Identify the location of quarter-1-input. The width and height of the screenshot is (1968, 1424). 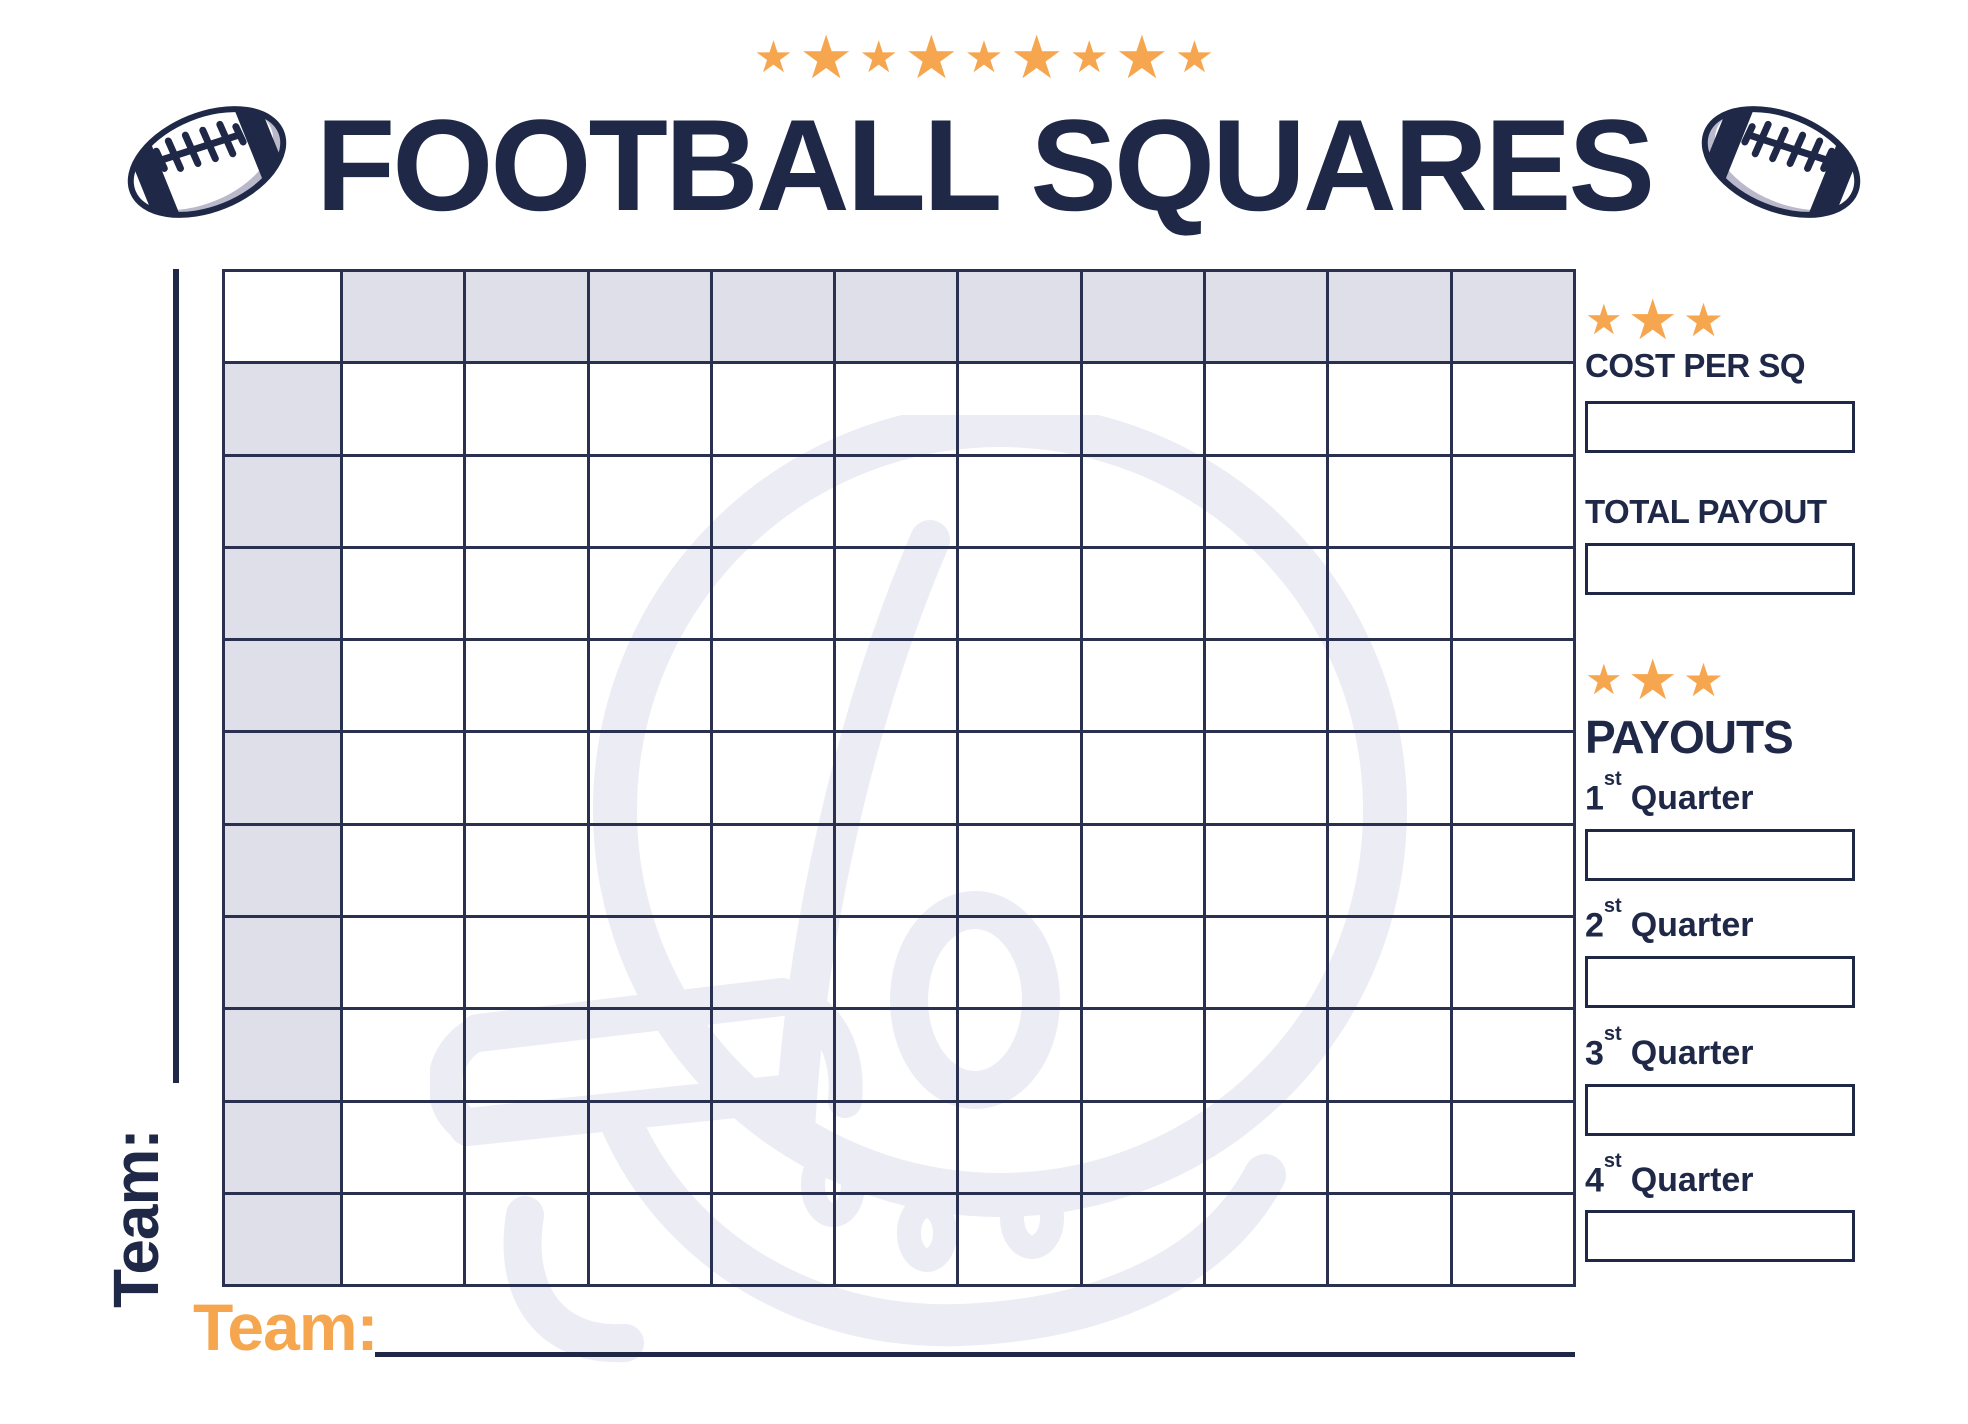
(1720, 855).